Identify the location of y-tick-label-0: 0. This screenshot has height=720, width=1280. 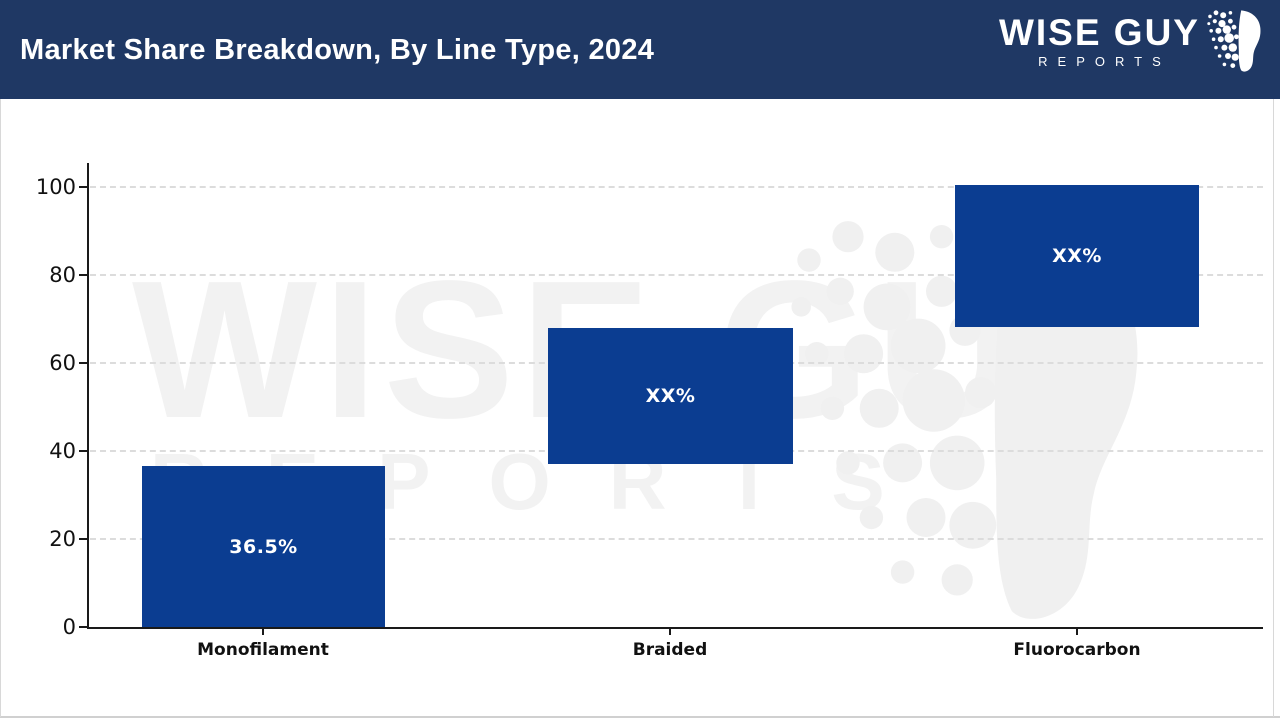
(69, 627).